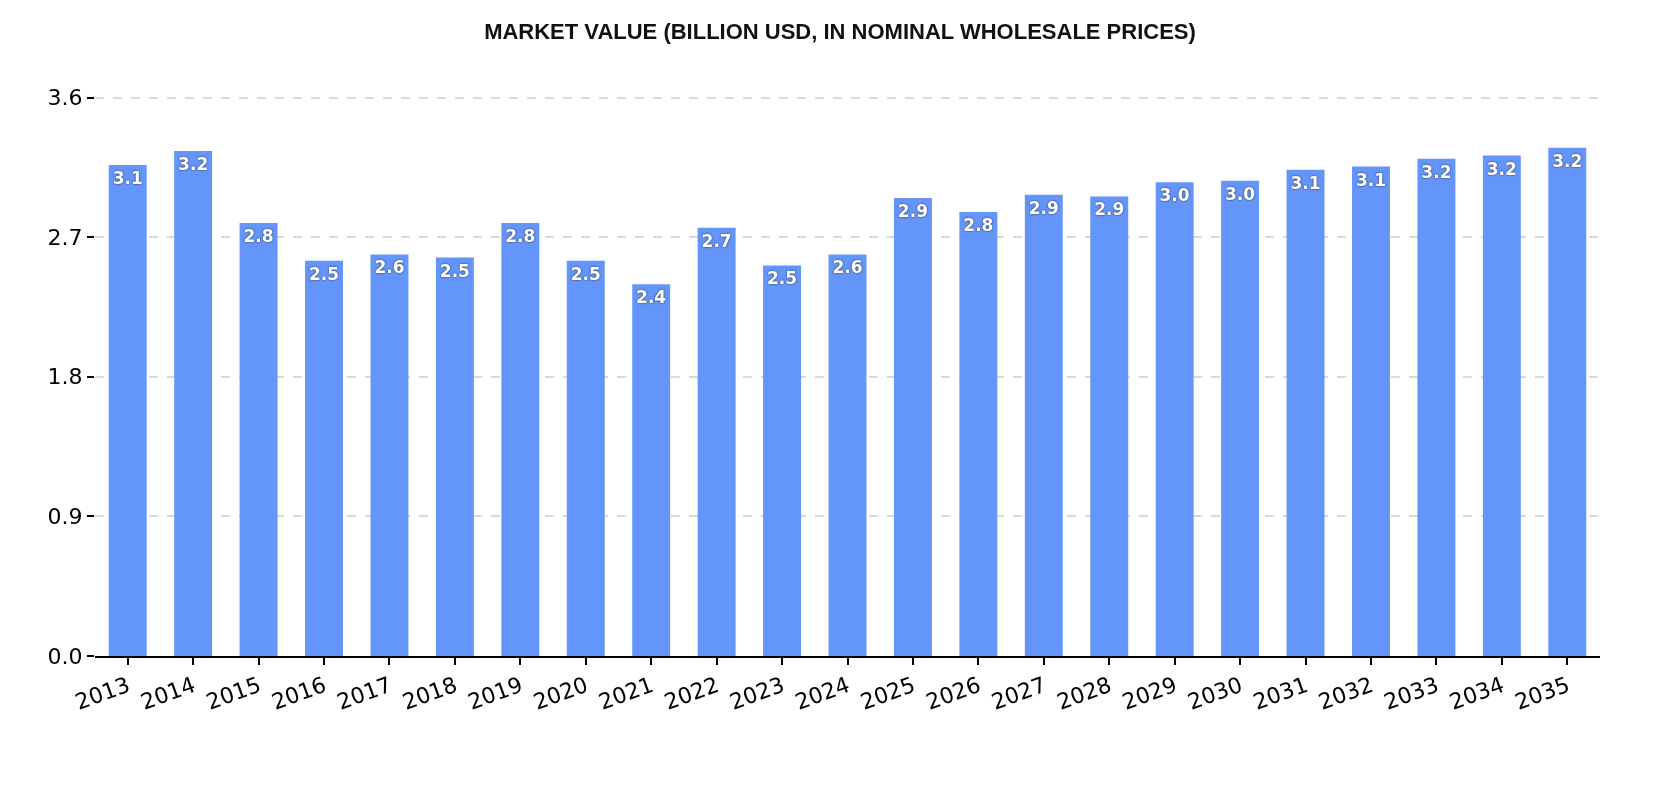 The image size is (1680, 800). Describe the element at coordinates (168, 693) in the screenshot. I see `x-tick-label: 2014` at that location.